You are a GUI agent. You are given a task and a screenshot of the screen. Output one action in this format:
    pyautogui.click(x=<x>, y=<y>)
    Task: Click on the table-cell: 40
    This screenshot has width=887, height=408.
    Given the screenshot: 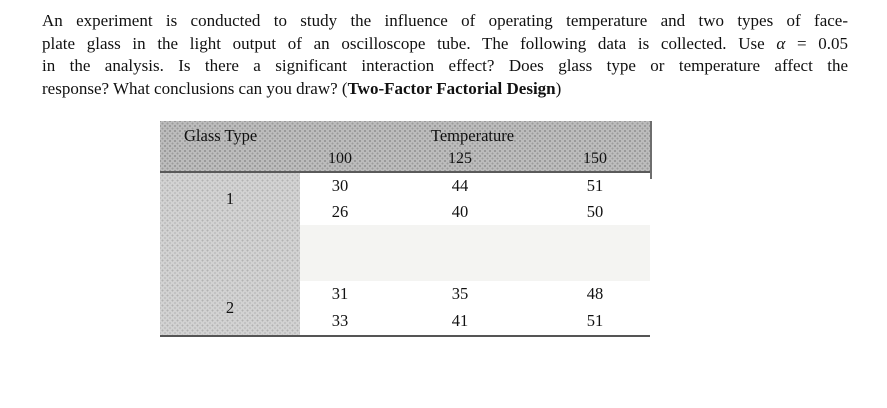 What is the action you would take?
    pyautogui.click(x=460, y=212)
    